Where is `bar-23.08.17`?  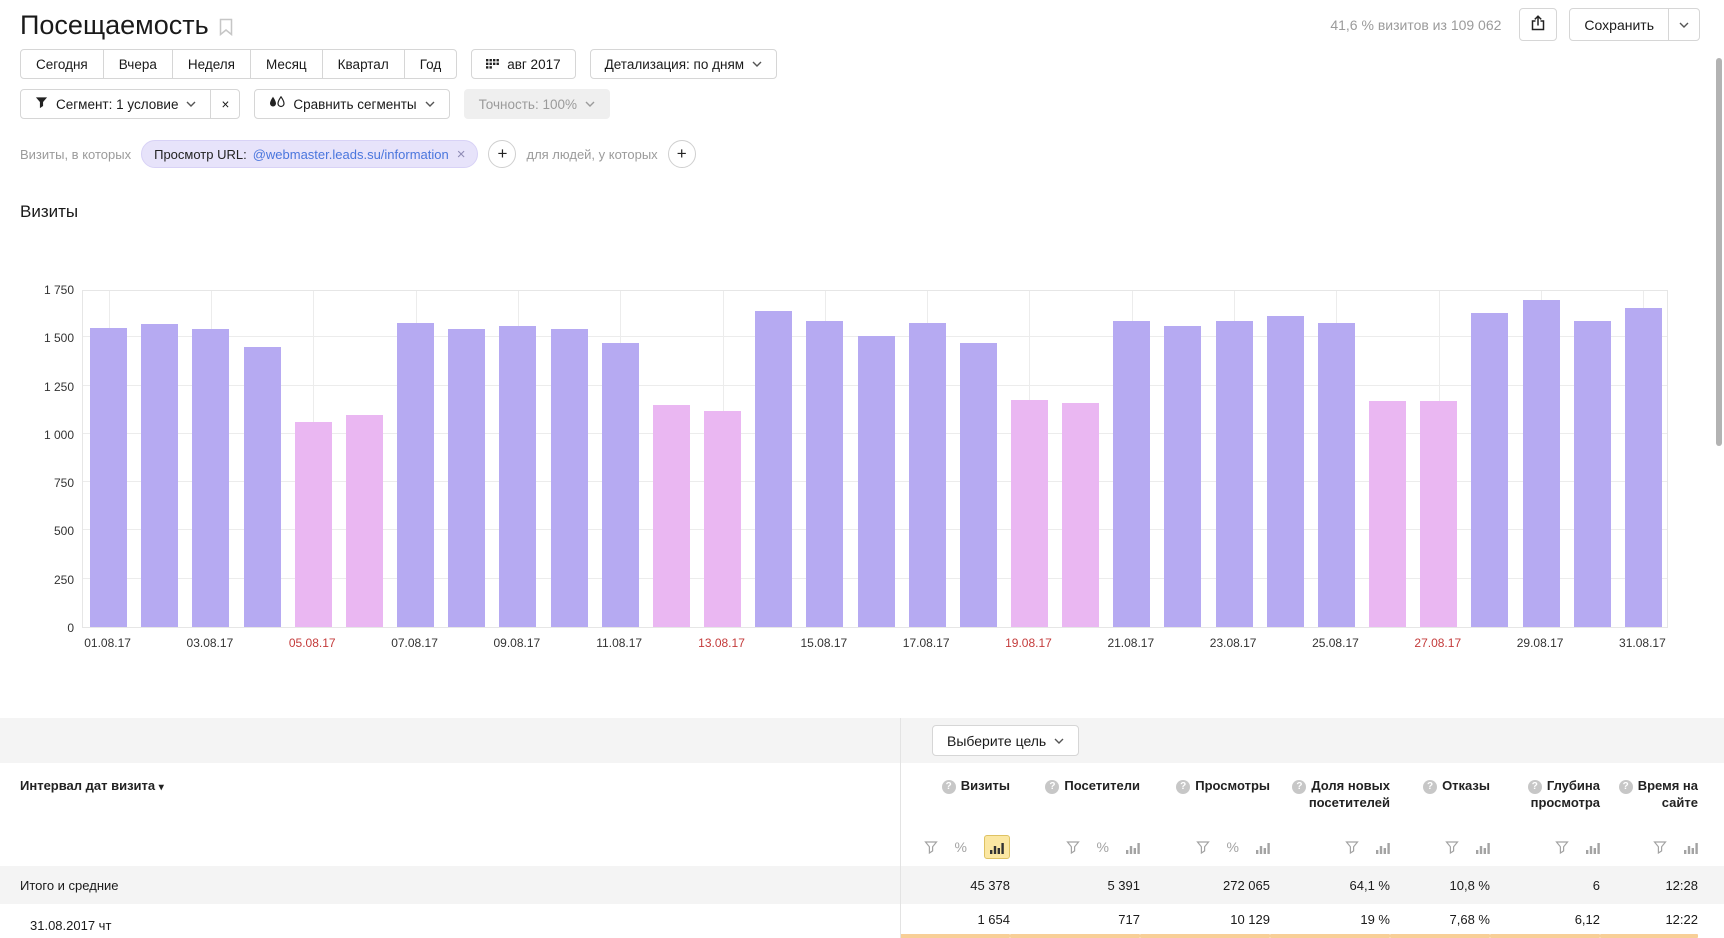 bar-23.08.17 is located at coordinates (1234, 474).